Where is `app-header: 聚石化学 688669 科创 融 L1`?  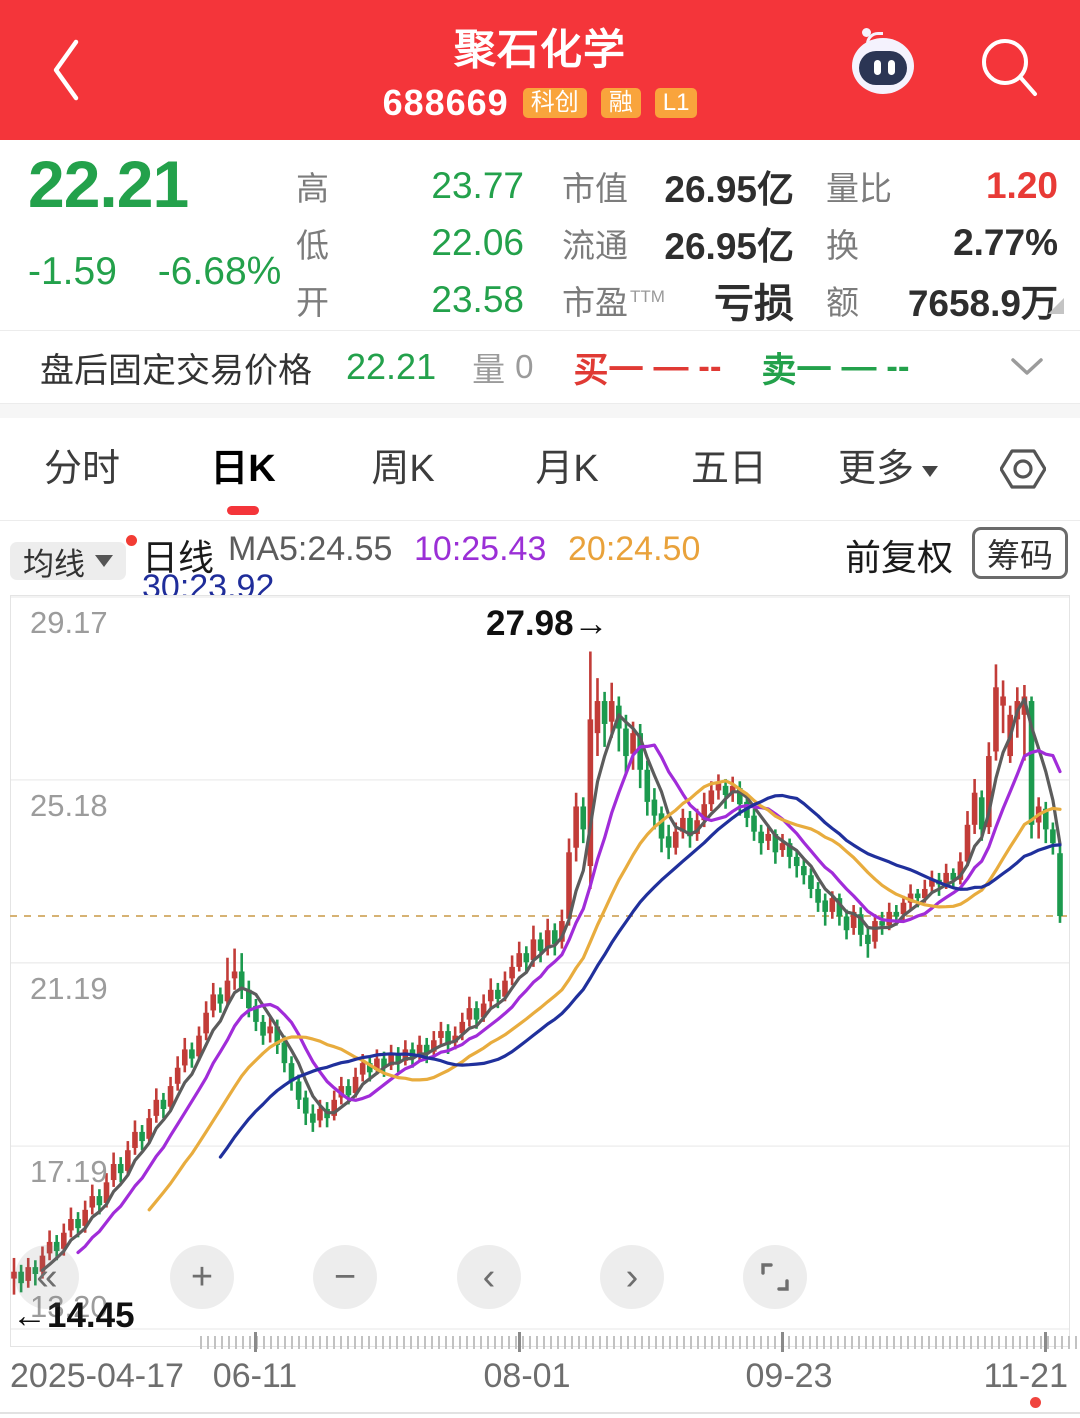
app-header: 聚石化学 688669 科创 融 L1 is located at coordinates (540, 70).